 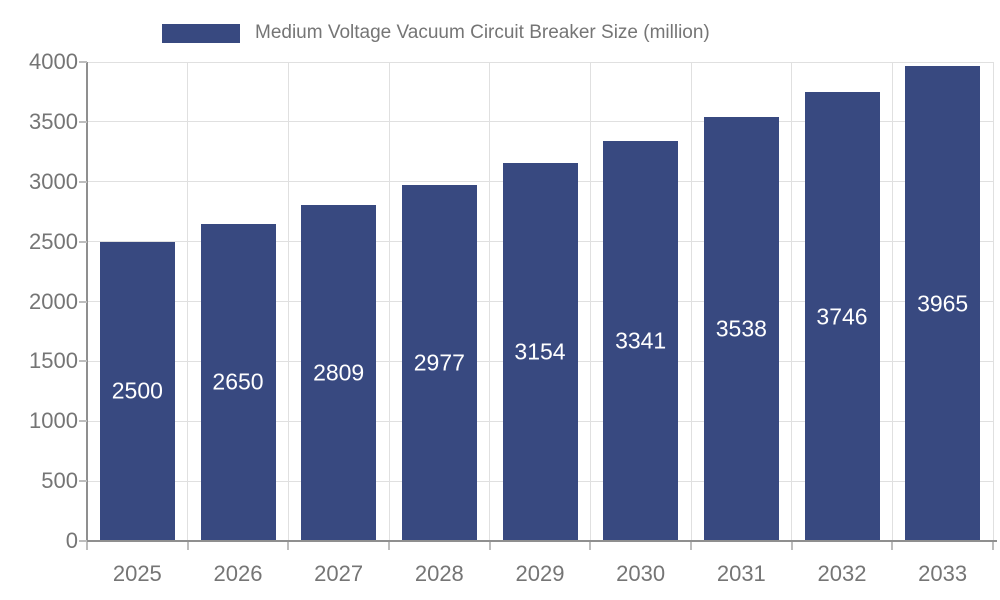 I want to click on bar: 2809, so click(x=339, y=372).